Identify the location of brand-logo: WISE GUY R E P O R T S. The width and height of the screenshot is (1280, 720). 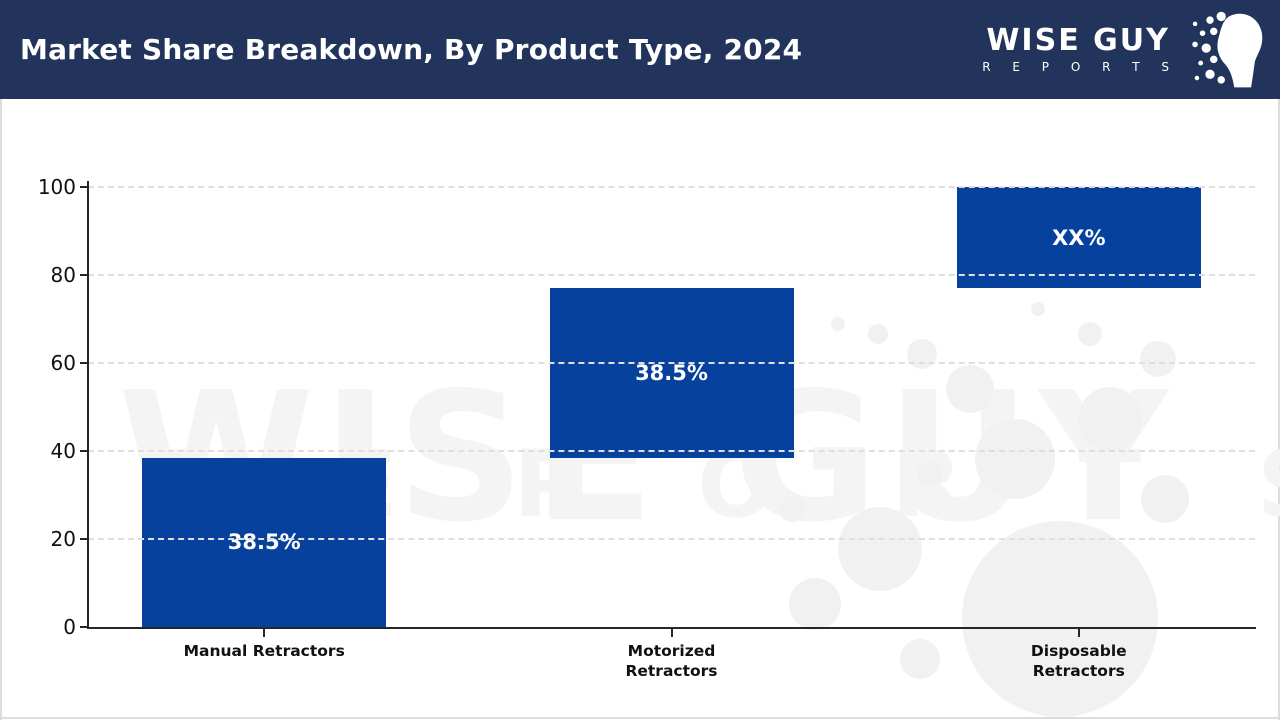
(1122, 50).